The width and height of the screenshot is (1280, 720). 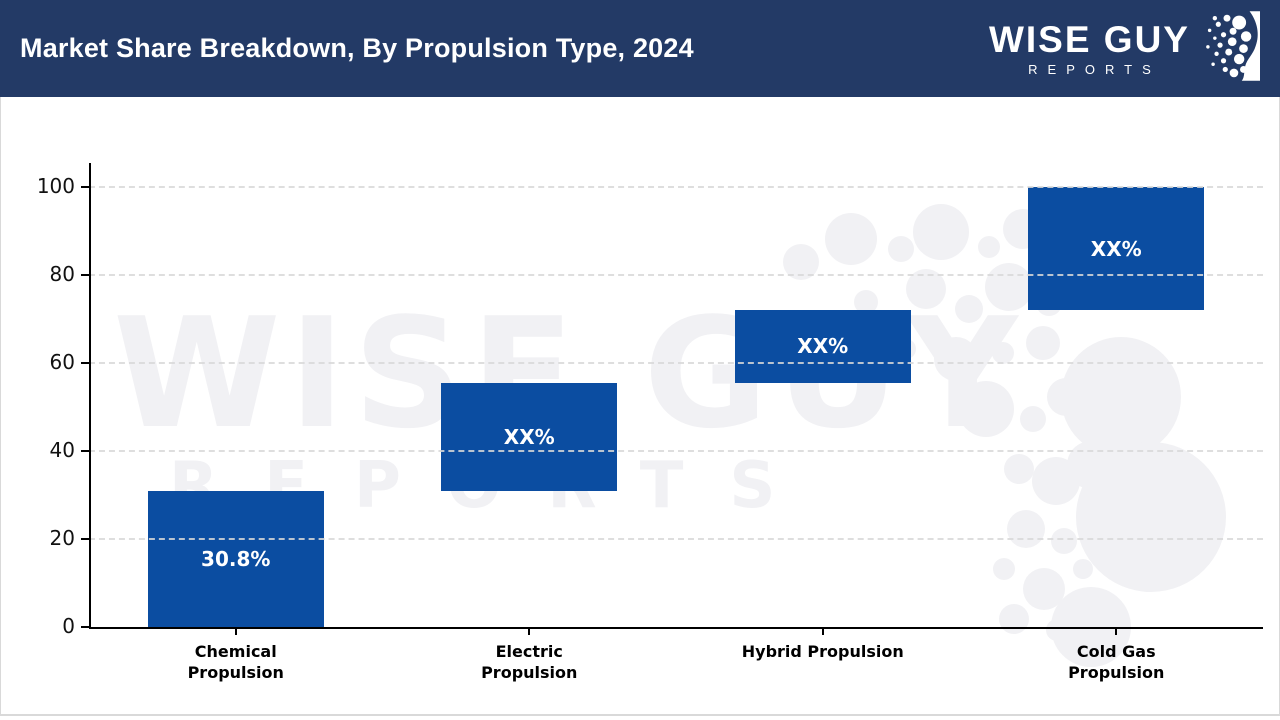 What do you see at coordinates (62, 274) in the screenshot?
I see `y-tick-label: 80` at bounding box center [62, 274].